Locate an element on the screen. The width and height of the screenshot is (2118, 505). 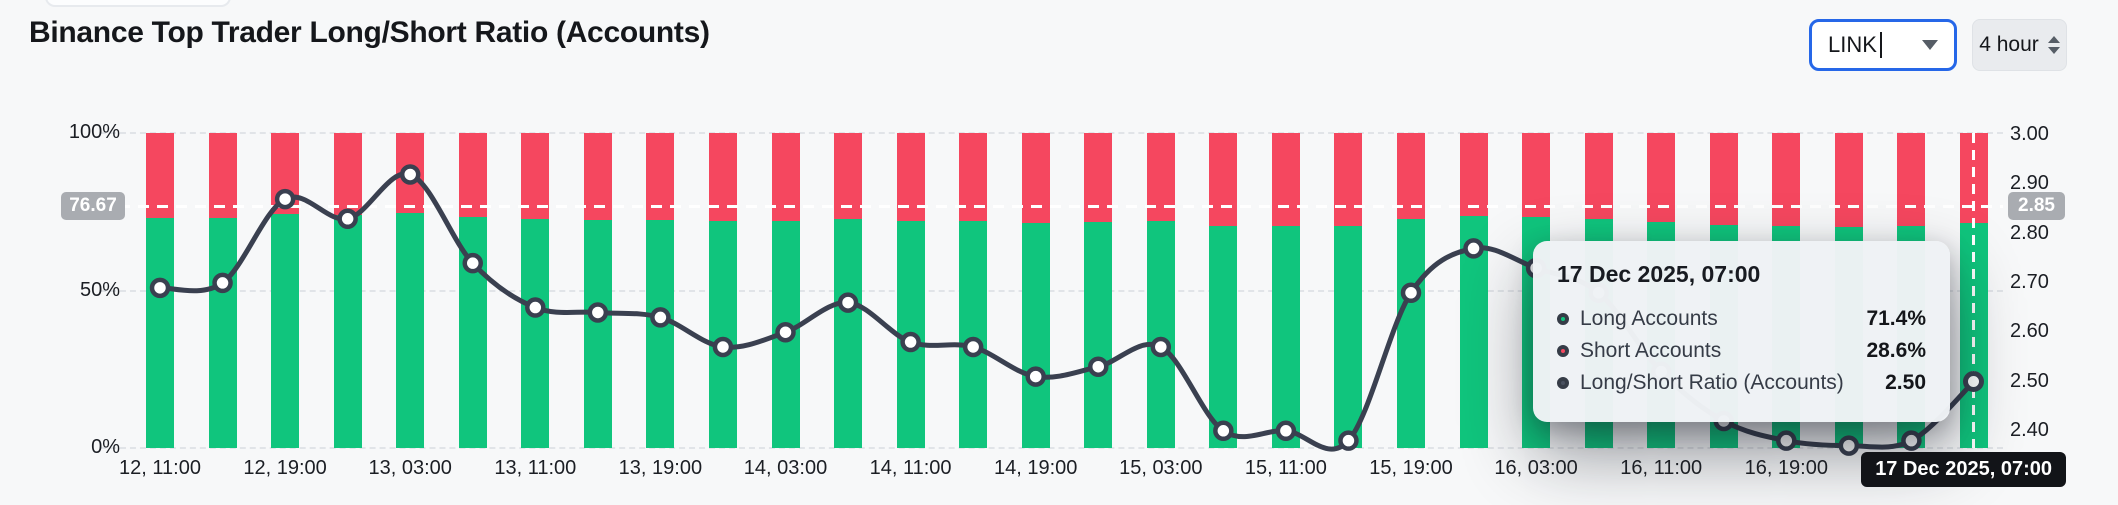
x-axis-tick-label: 13, 11:00 is located at coordinates (535, 468).